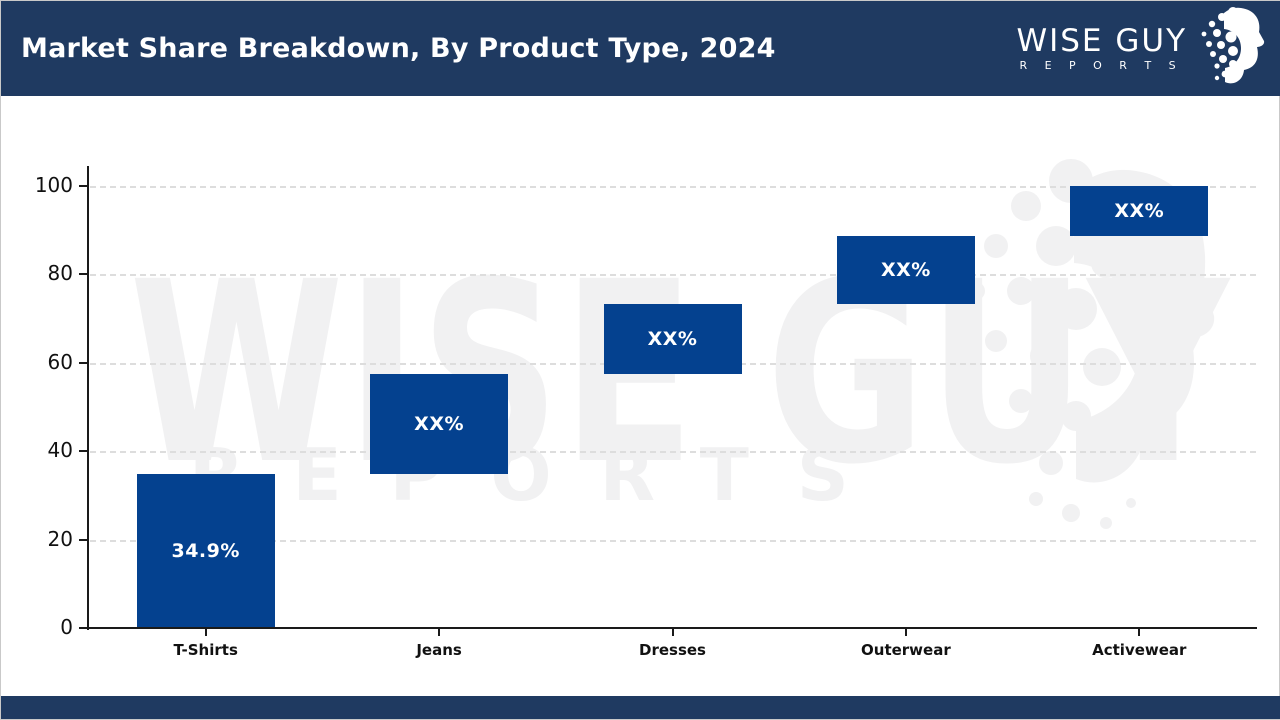  Describe the element at coordinates (60, 538) in the screenshot. I see `y-tick-label: 20` at that location.